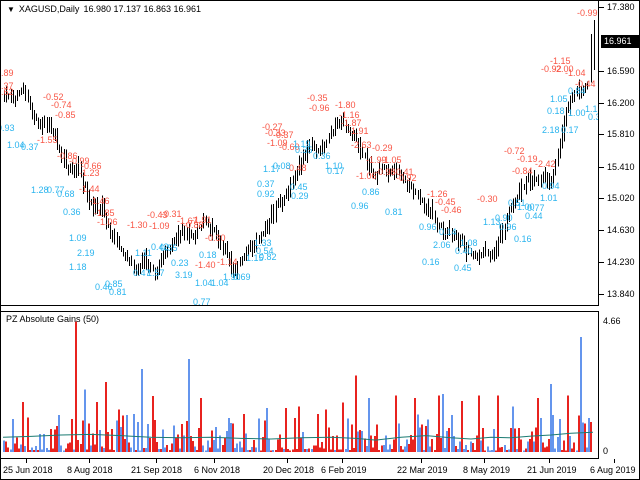 This screenshot has height=480, width=640. Describe the element at coordinates (322, 156) in the screenshot. I see `gain-annotation: 0.36` at that location.